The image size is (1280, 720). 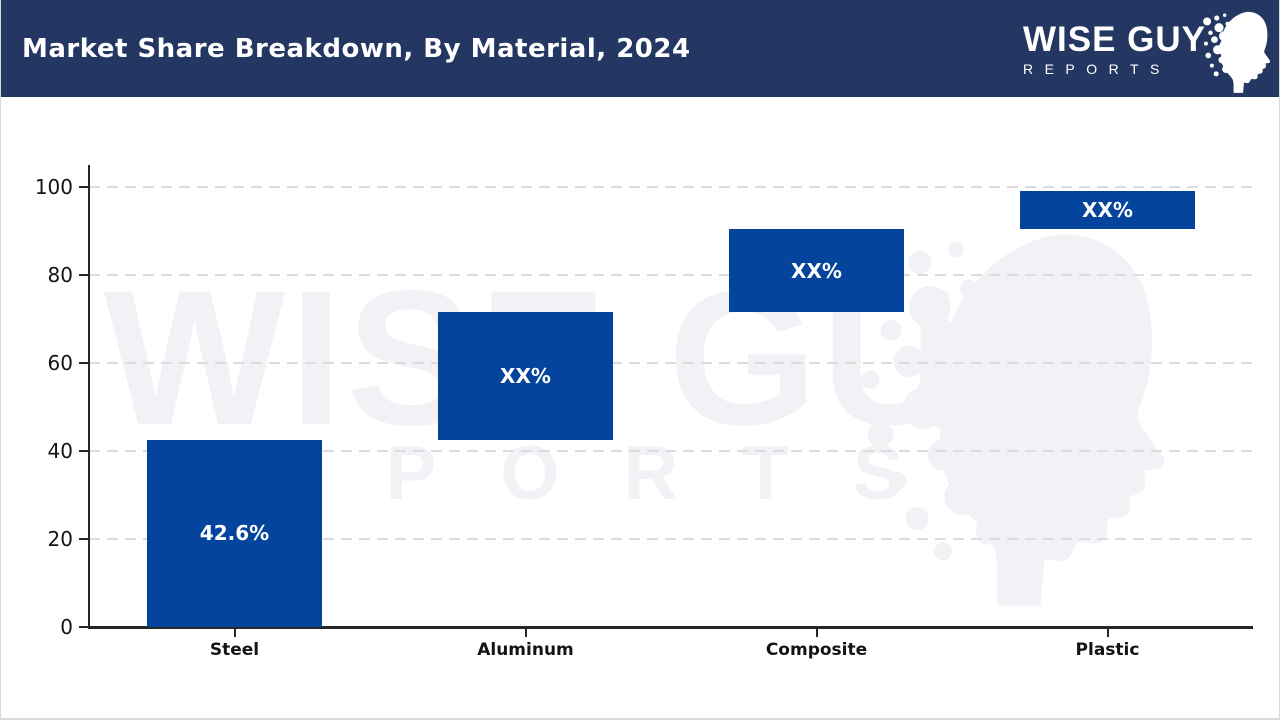 I want to click on bar-plastic, so click(x=1107, y=210).